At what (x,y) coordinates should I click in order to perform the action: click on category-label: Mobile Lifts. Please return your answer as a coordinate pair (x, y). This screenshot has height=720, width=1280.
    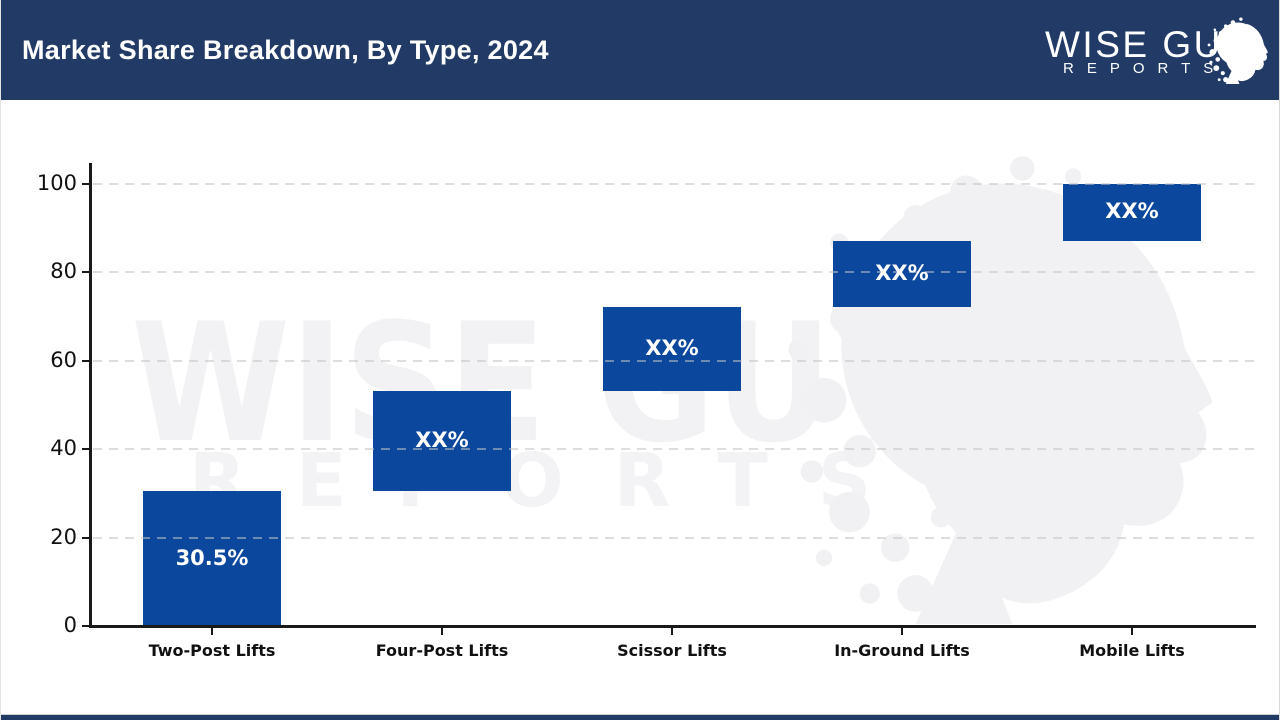
    Looking at the image, I should click on (1132, 650).